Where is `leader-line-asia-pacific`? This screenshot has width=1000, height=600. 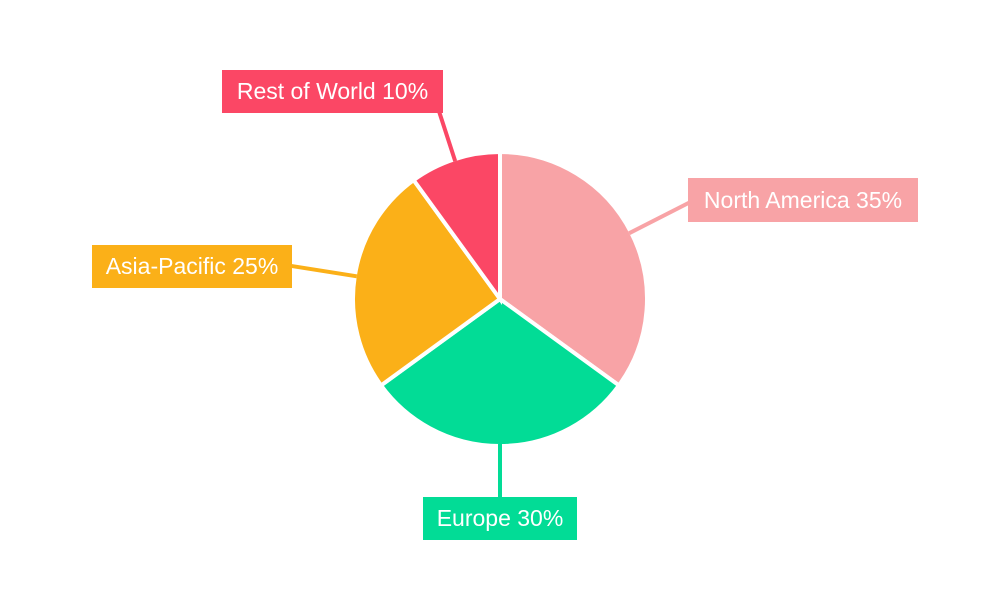 leader-line-asia-pacific is located at coordinates (321, 271).